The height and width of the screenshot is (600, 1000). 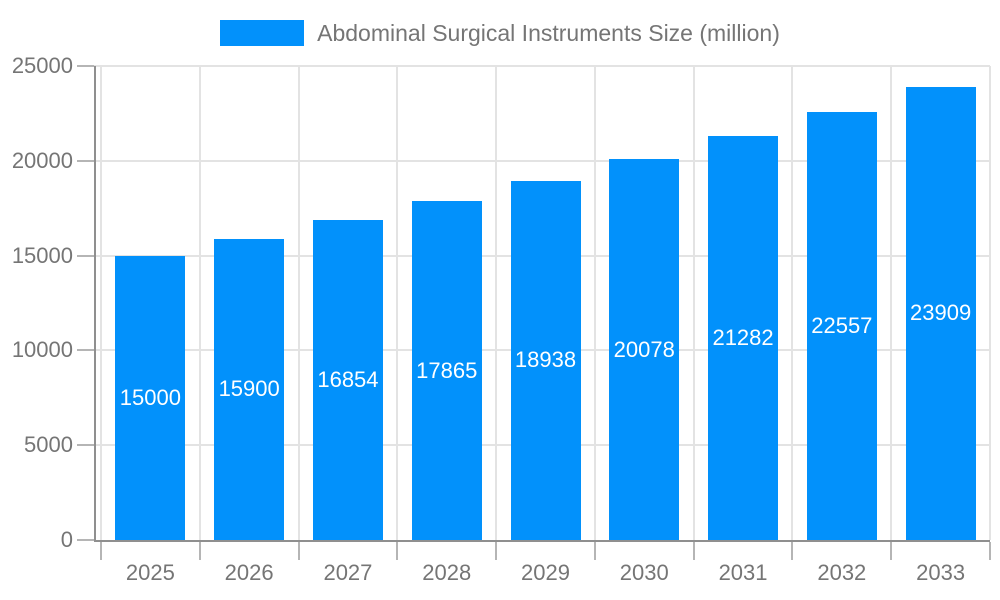 I want to click on x-axis-label: 2026, so click(x=249, y=572).